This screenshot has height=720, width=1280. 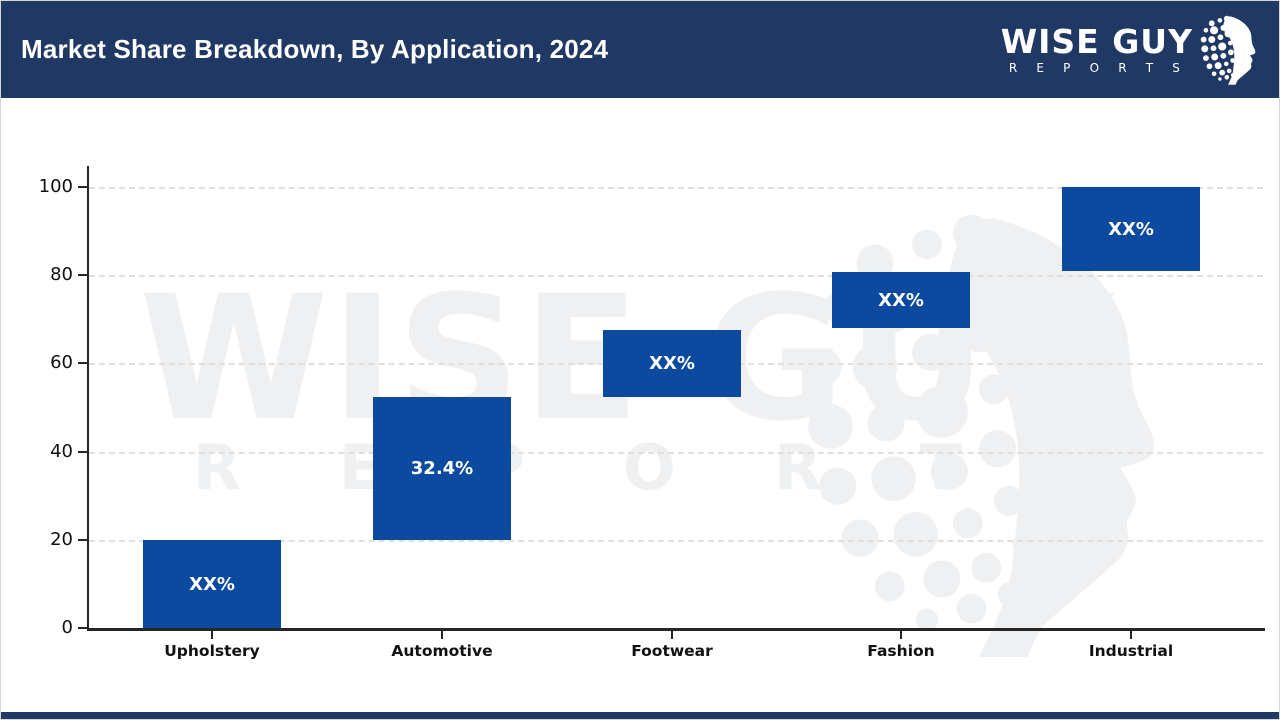 I want to click on x-category-label: Automotive, so click(x=442, y=651).